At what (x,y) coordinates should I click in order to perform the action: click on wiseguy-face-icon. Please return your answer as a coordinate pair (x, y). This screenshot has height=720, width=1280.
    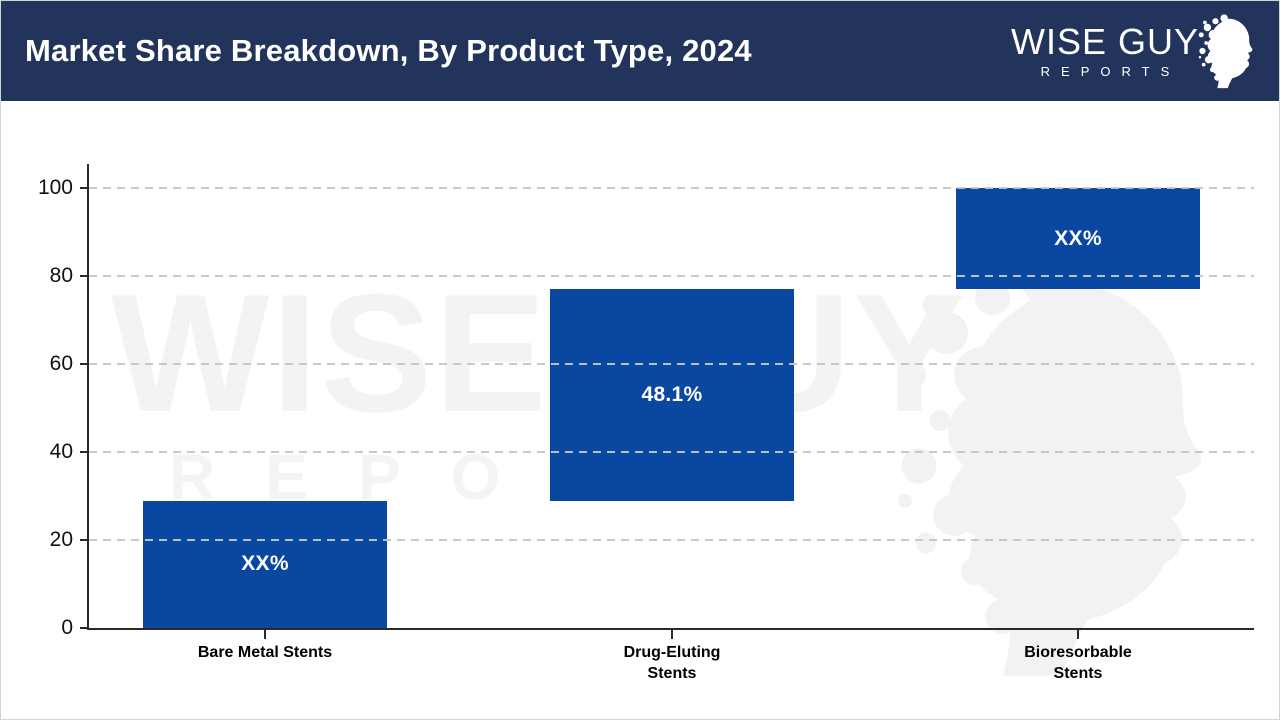
    Looking at the image, I should click on (1226, 51).